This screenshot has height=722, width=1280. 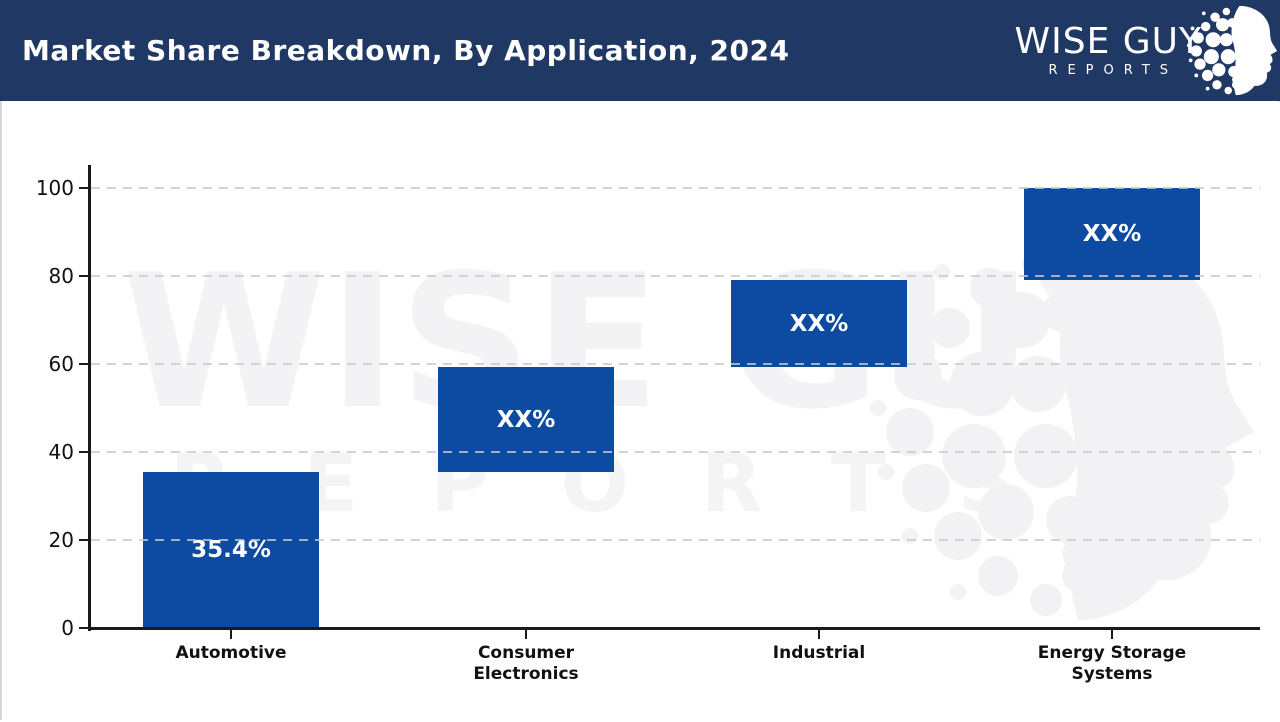 I want to click on x-axis-label-line: Systems, so click(x=1112, y=674).